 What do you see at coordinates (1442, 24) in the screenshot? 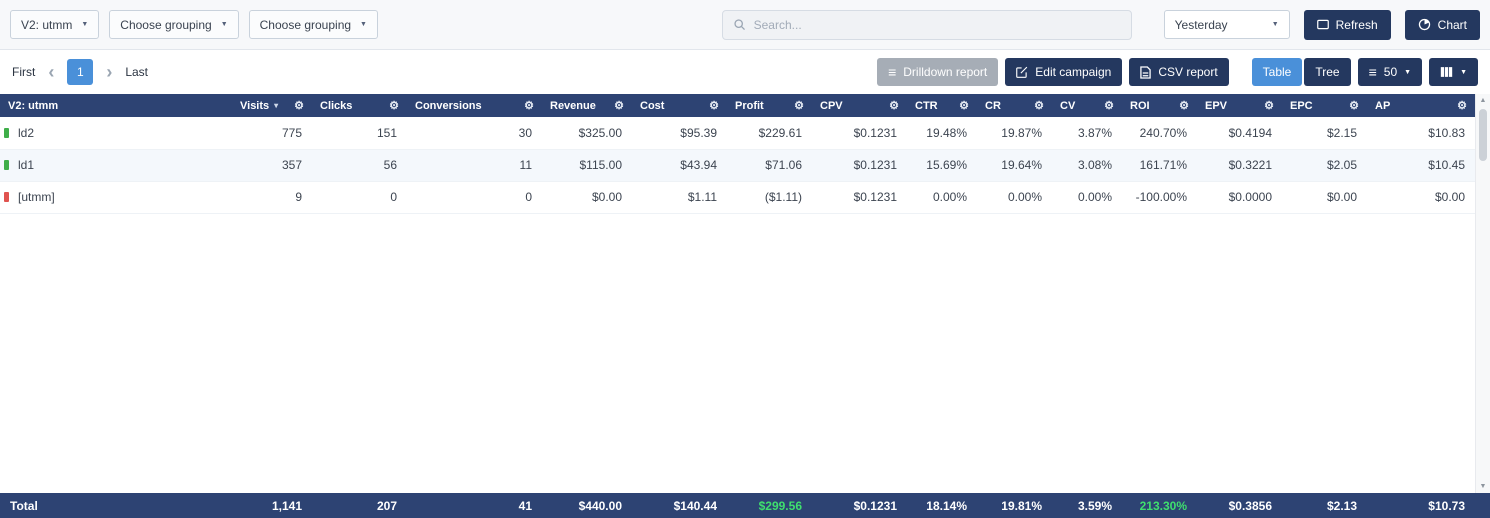
I see `chart-button: Chart` at bounding box center [1442, 24].